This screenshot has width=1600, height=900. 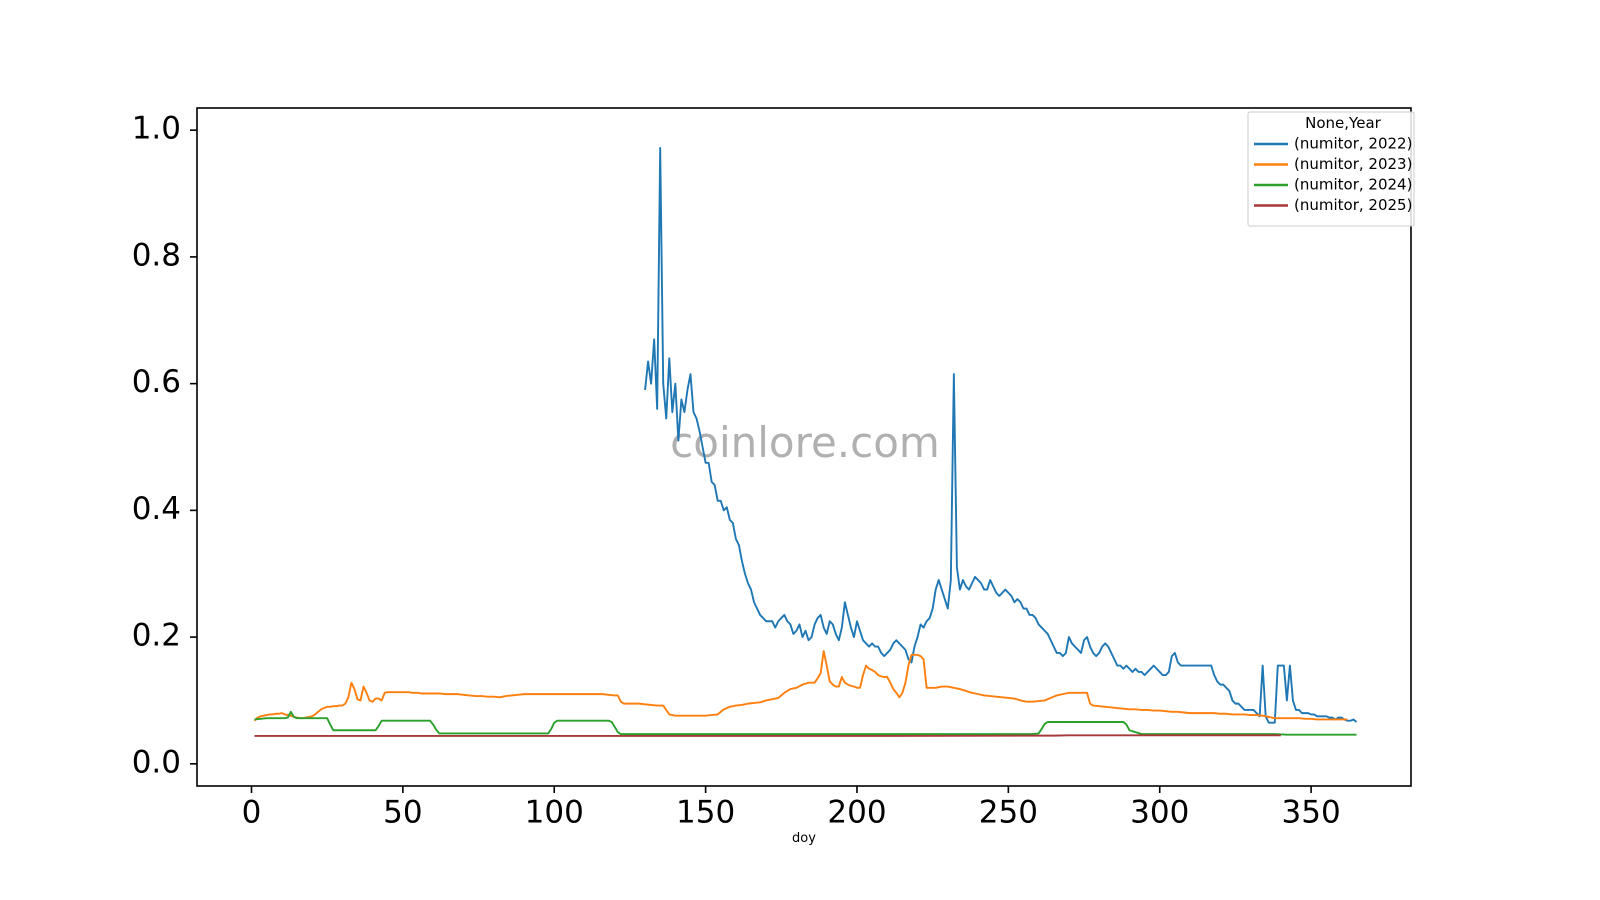 What do you see at coordinates (252, 812) in the screenshot?
I see `x-tick-label: 0` at bounding box center [252, 812].